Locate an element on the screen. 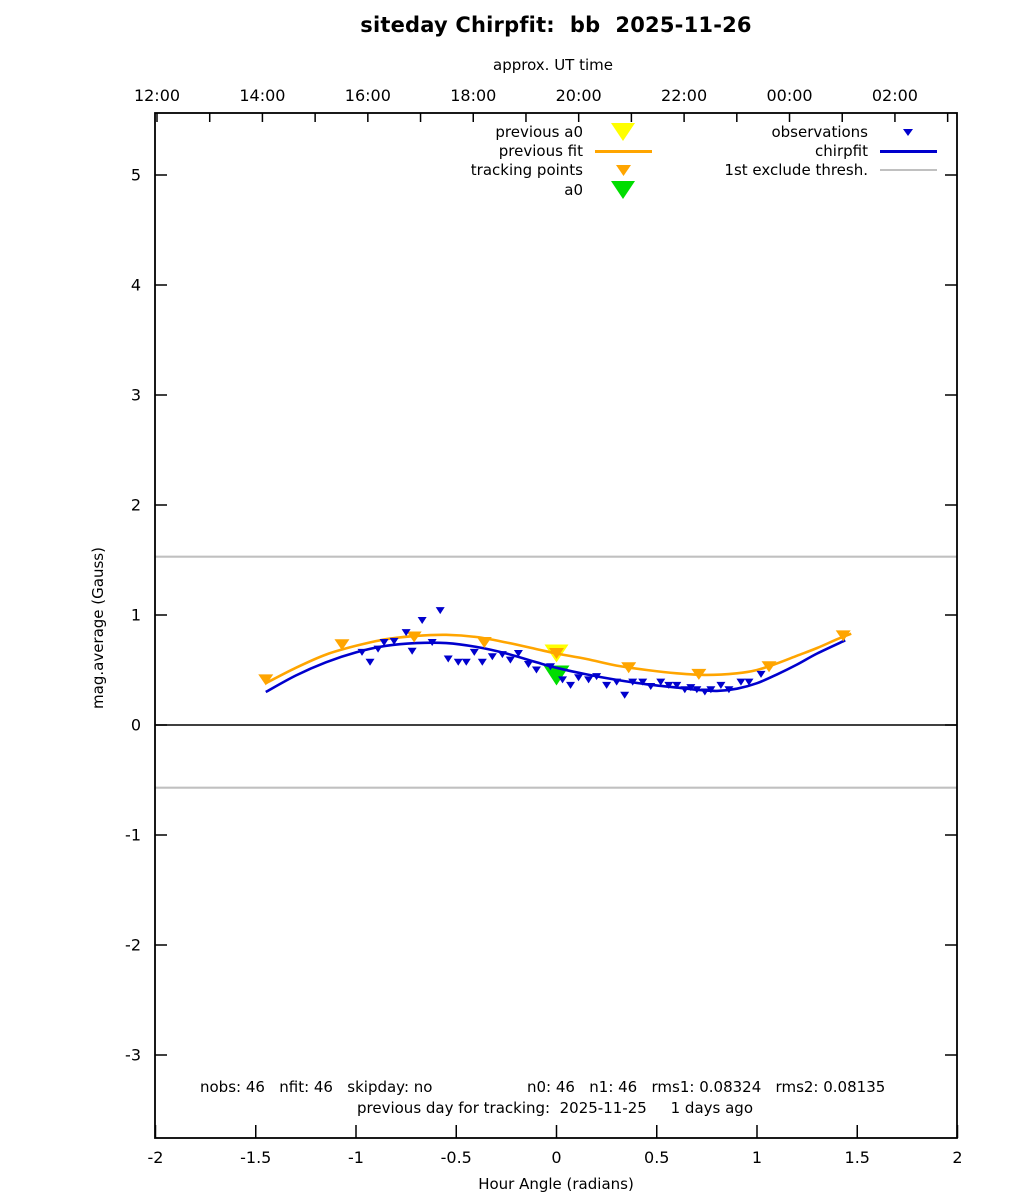 The height and width of the screenshot is (1200, 1024). top-time-tick-label: 12:00 is located at coordinates (157, 95).